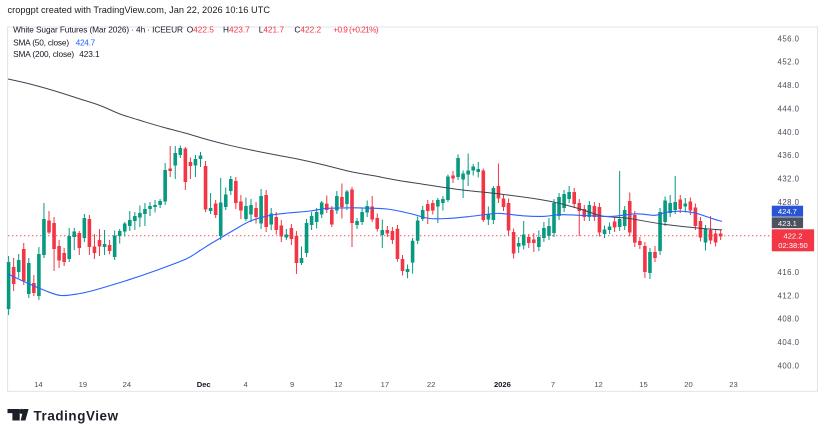 This screenshot has height=436, width=825. What do you see at coordinates (789, 62) in the screenshot?
I see `svg-text: 452.0` at bounding box center [789, 62].